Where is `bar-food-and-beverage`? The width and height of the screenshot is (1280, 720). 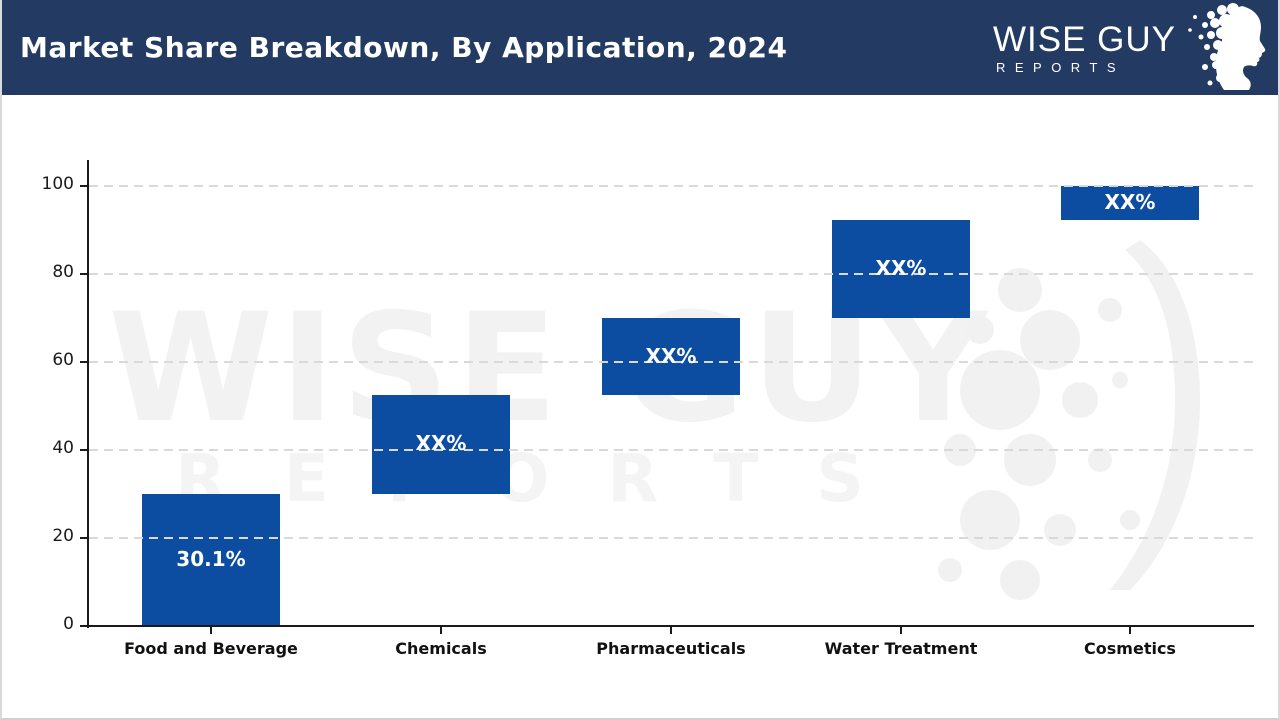
bar-food-and-beverage is located at coordinates (211, 559).